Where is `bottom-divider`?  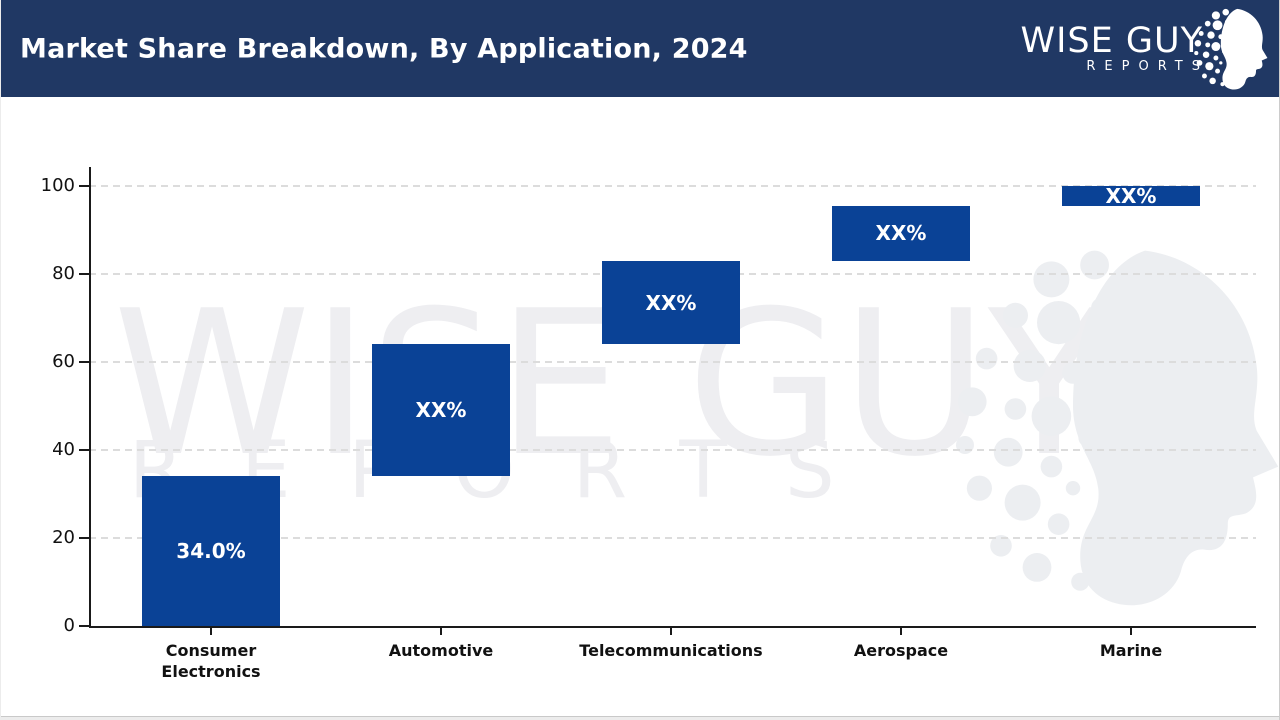
bottom-divider is located at coordinates (640, 718).